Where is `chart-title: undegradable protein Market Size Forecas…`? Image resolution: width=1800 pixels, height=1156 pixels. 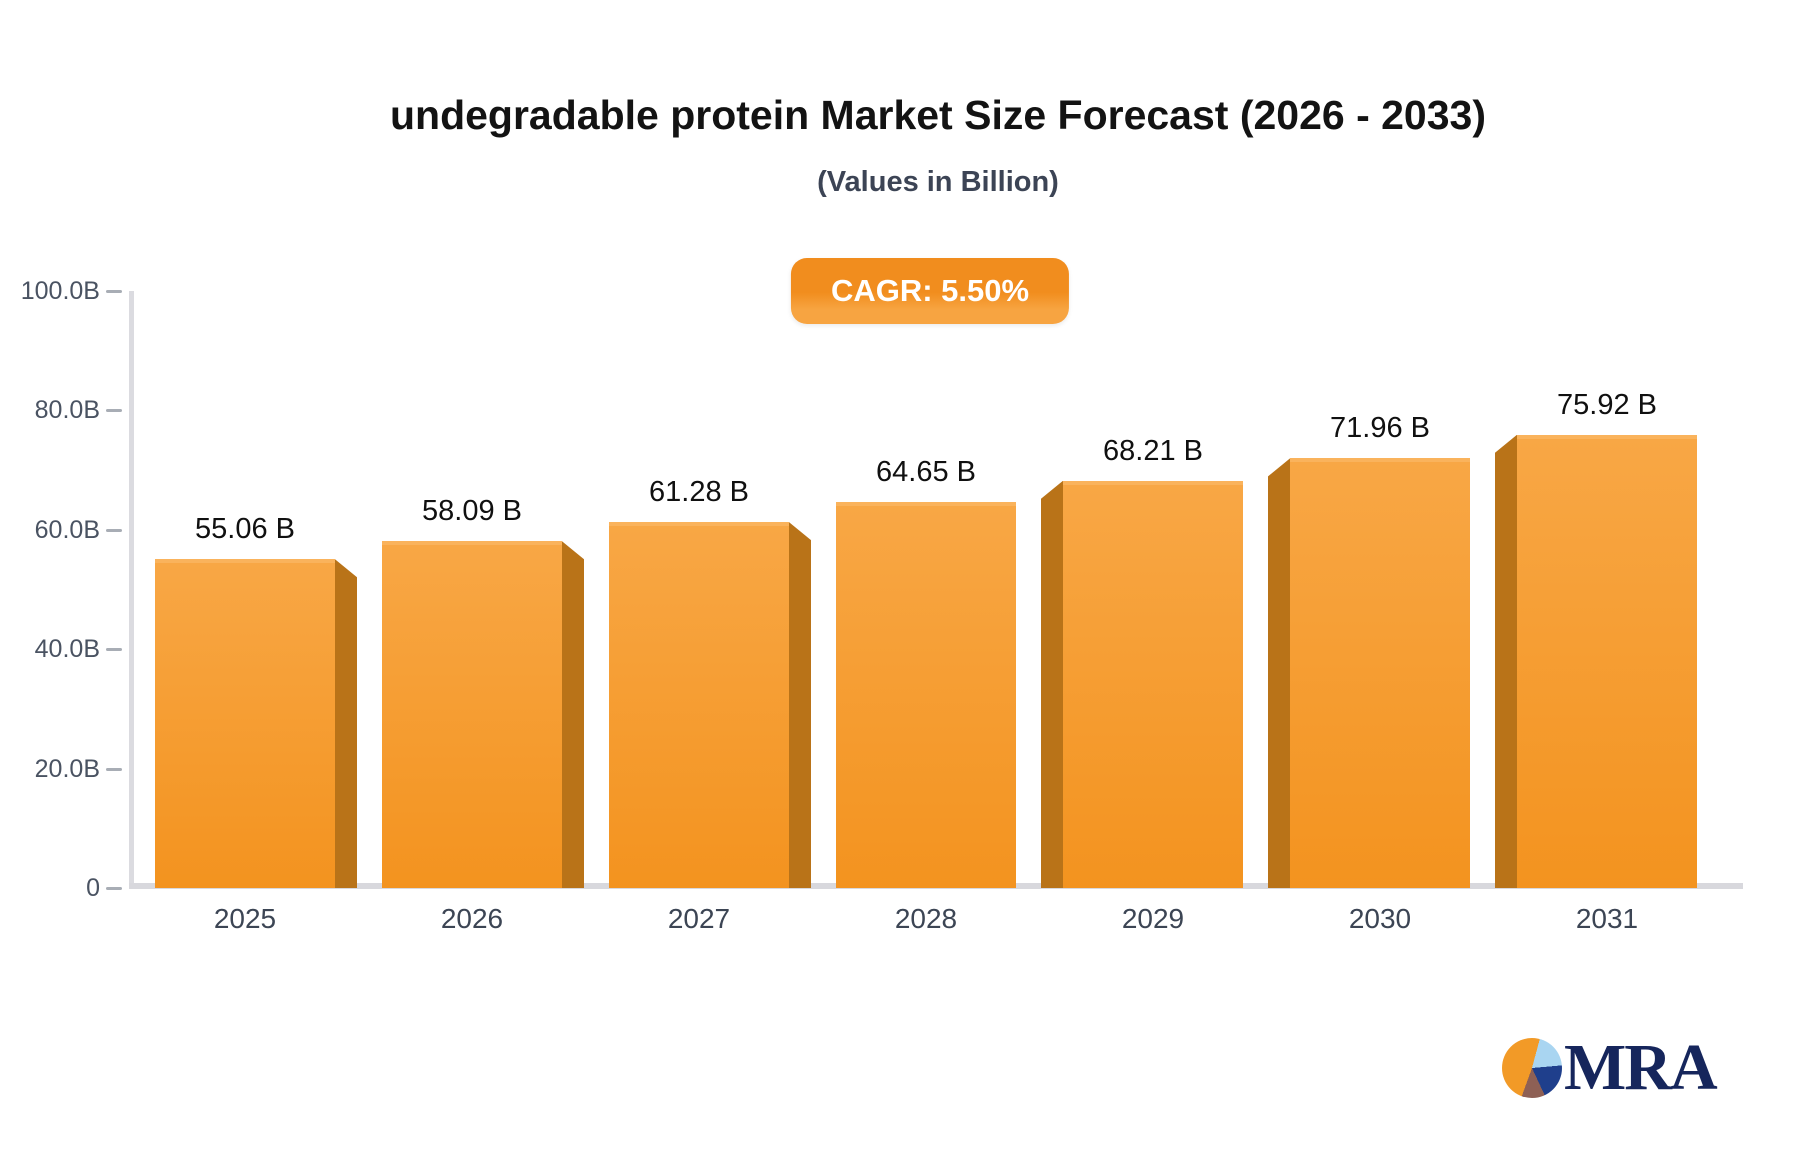 chart-title: undegradable protein Market Size Forecas… is located at coordinates (938, 115).